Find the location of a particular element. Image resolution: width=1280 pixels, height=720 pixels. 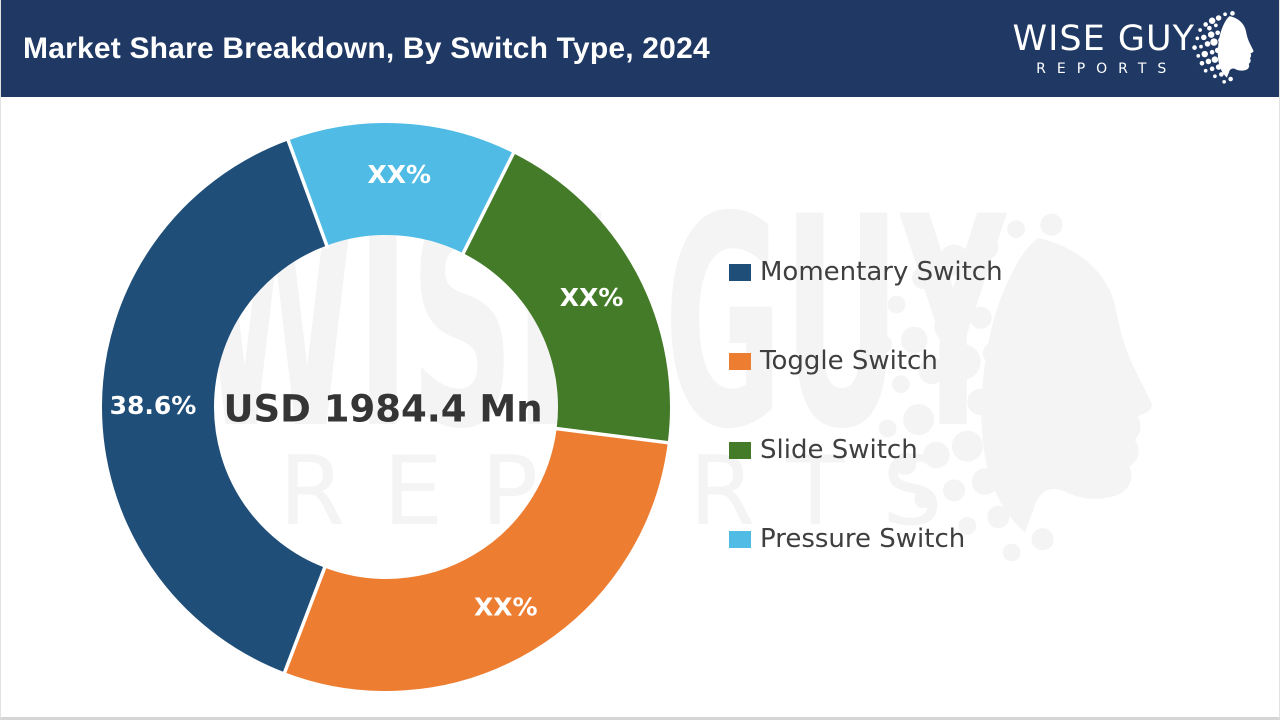

donut-segment-pressure-switch is located at coordinates (401, 188).